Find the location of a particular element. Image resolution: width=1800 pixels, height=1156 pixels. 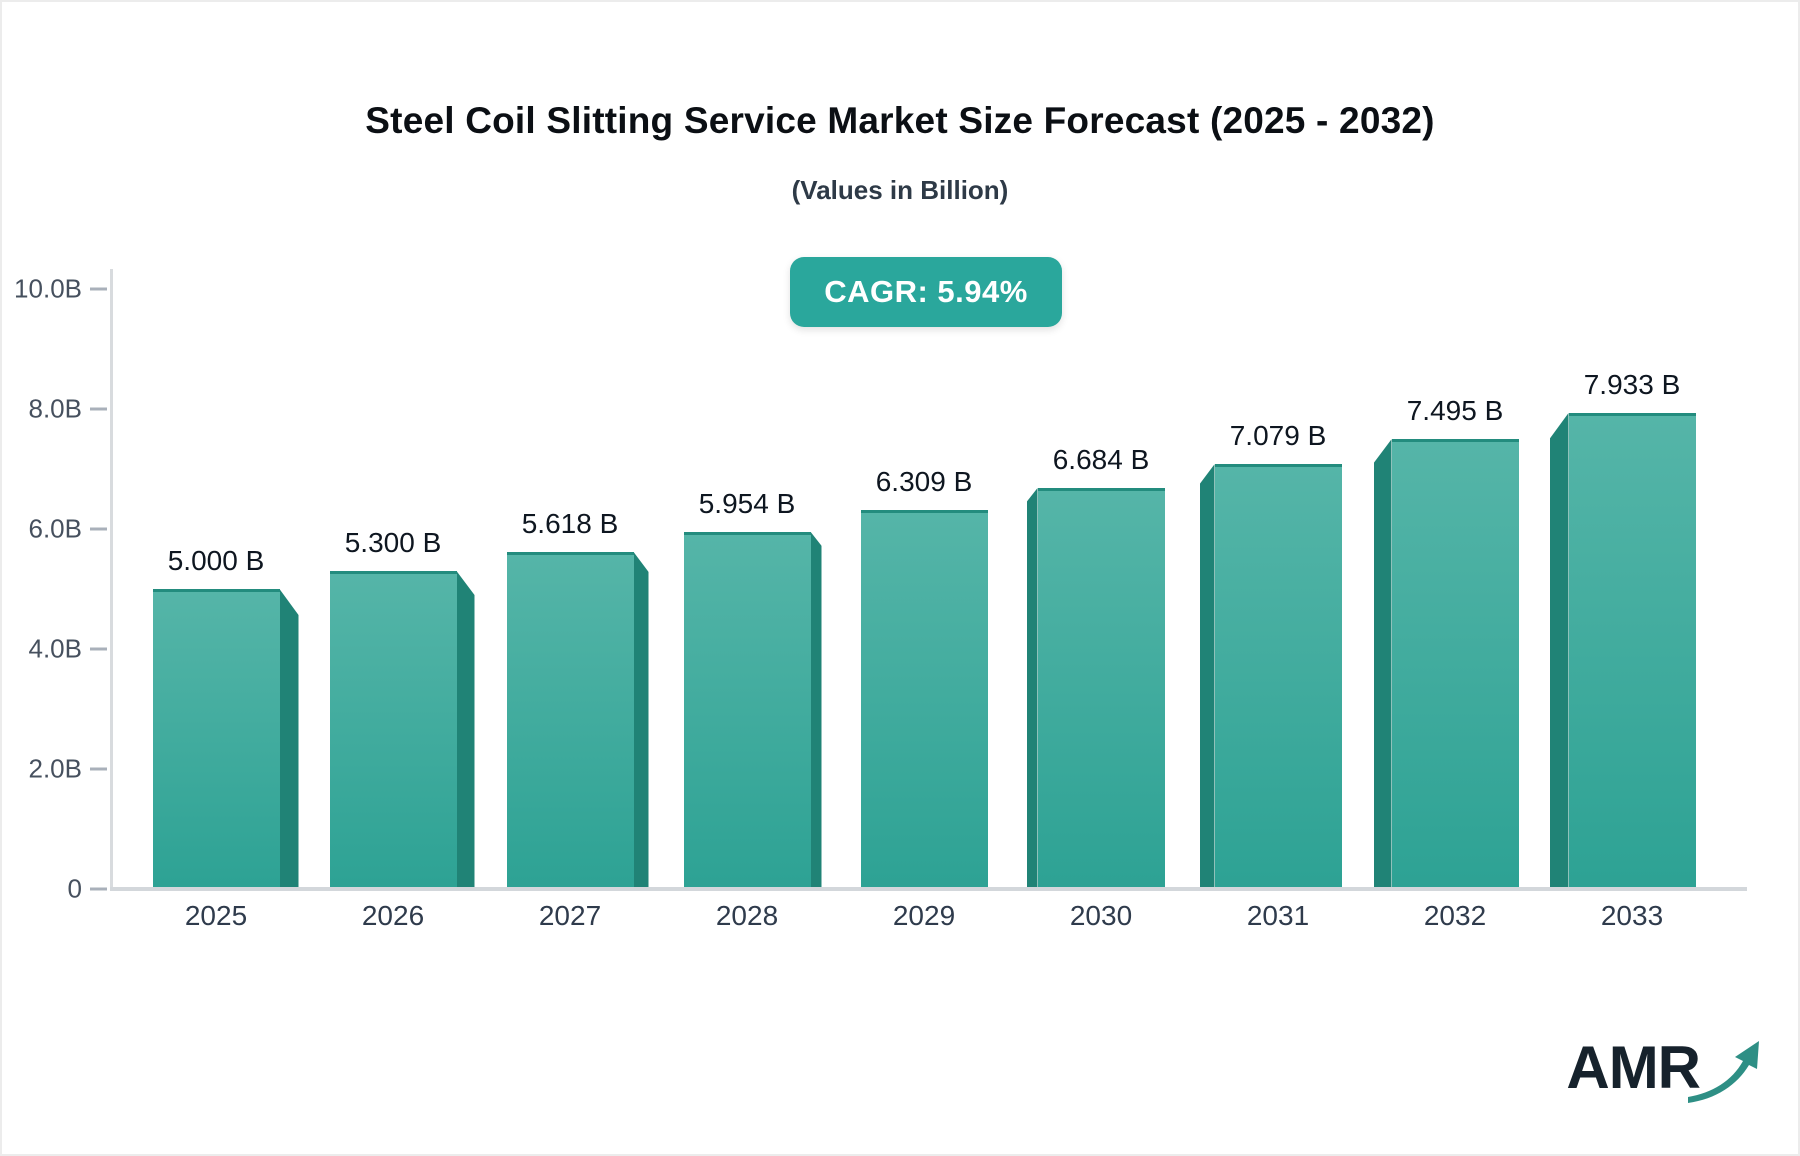

bar-value-label: 7.495 B is located at coordinates (1455, 411).